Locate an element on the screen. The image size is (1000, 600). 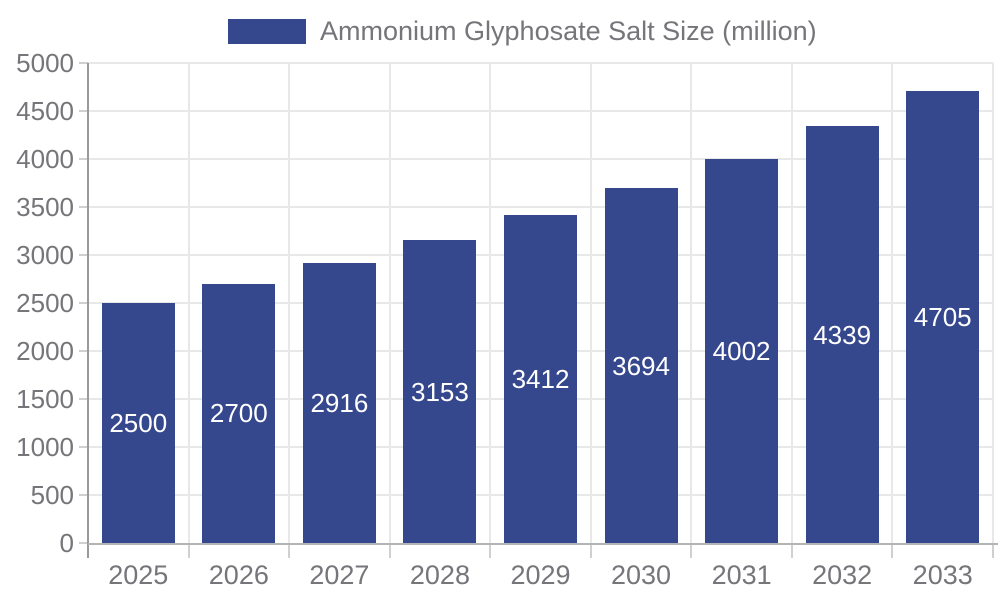
bar-2029 is located at coordinates (540, 379).